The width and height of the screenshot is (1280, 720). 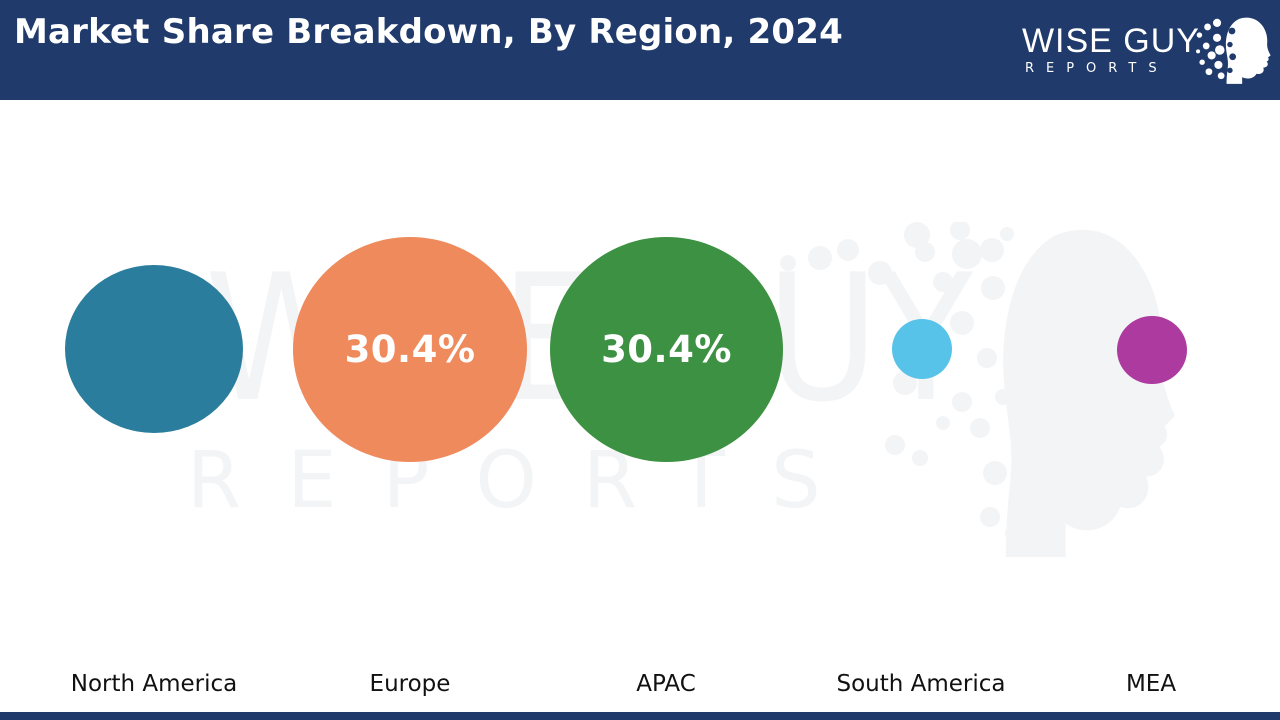 I want to click on watermark-dotted-head-icon, so click(x=977, y=390).